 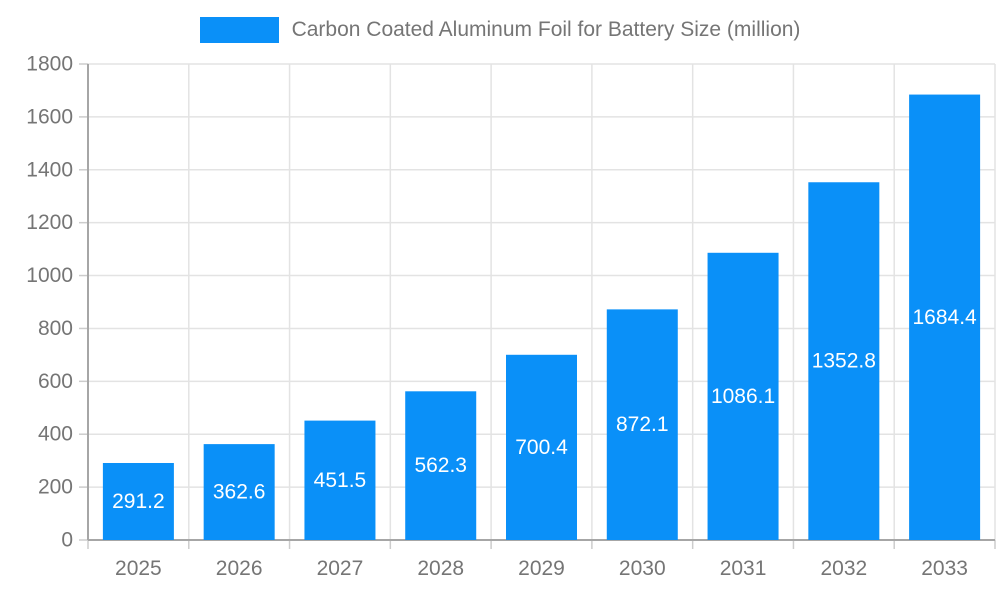 What do you see at coordinates (55, 328) in the screenshot?
I see `y-tick-label: 800` at bounding box center [55, 328].